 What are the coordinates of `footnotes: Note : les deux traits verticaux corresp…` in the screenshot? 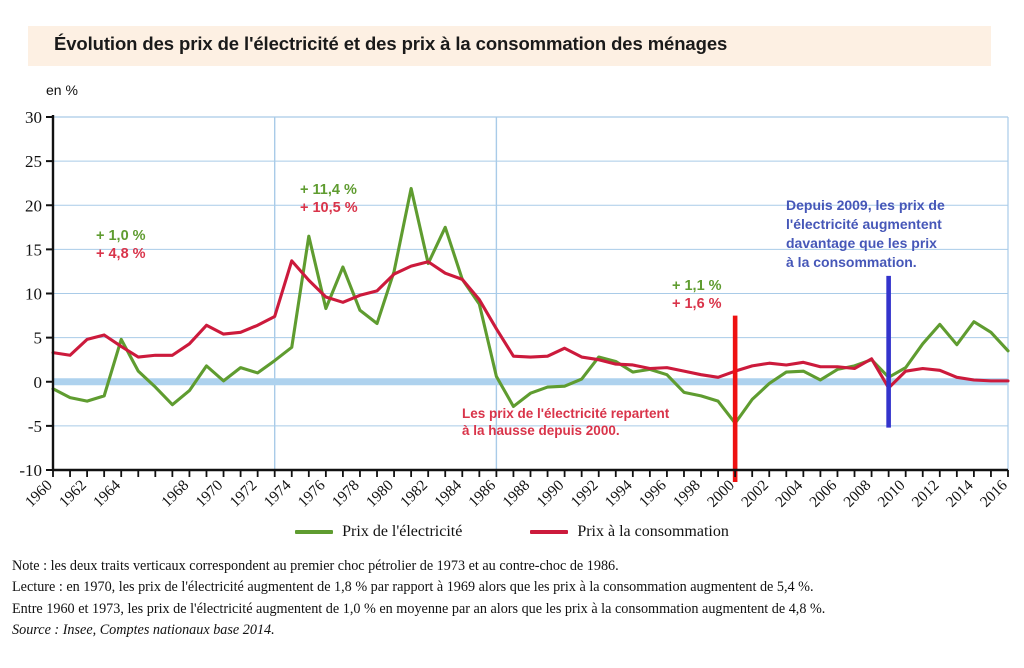 It's located at (514, 598).